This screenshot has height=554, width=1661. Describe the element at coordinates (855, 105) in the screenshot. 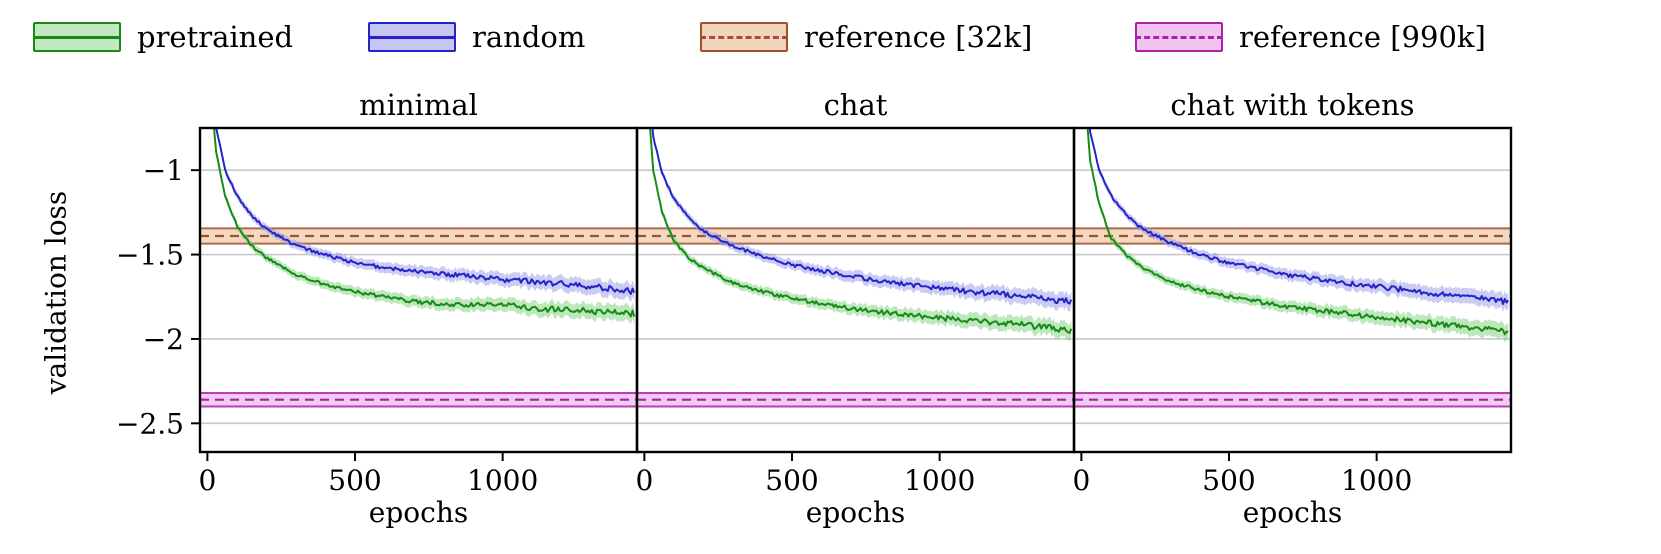

I see `subplot-title-chat: chat` at that location.